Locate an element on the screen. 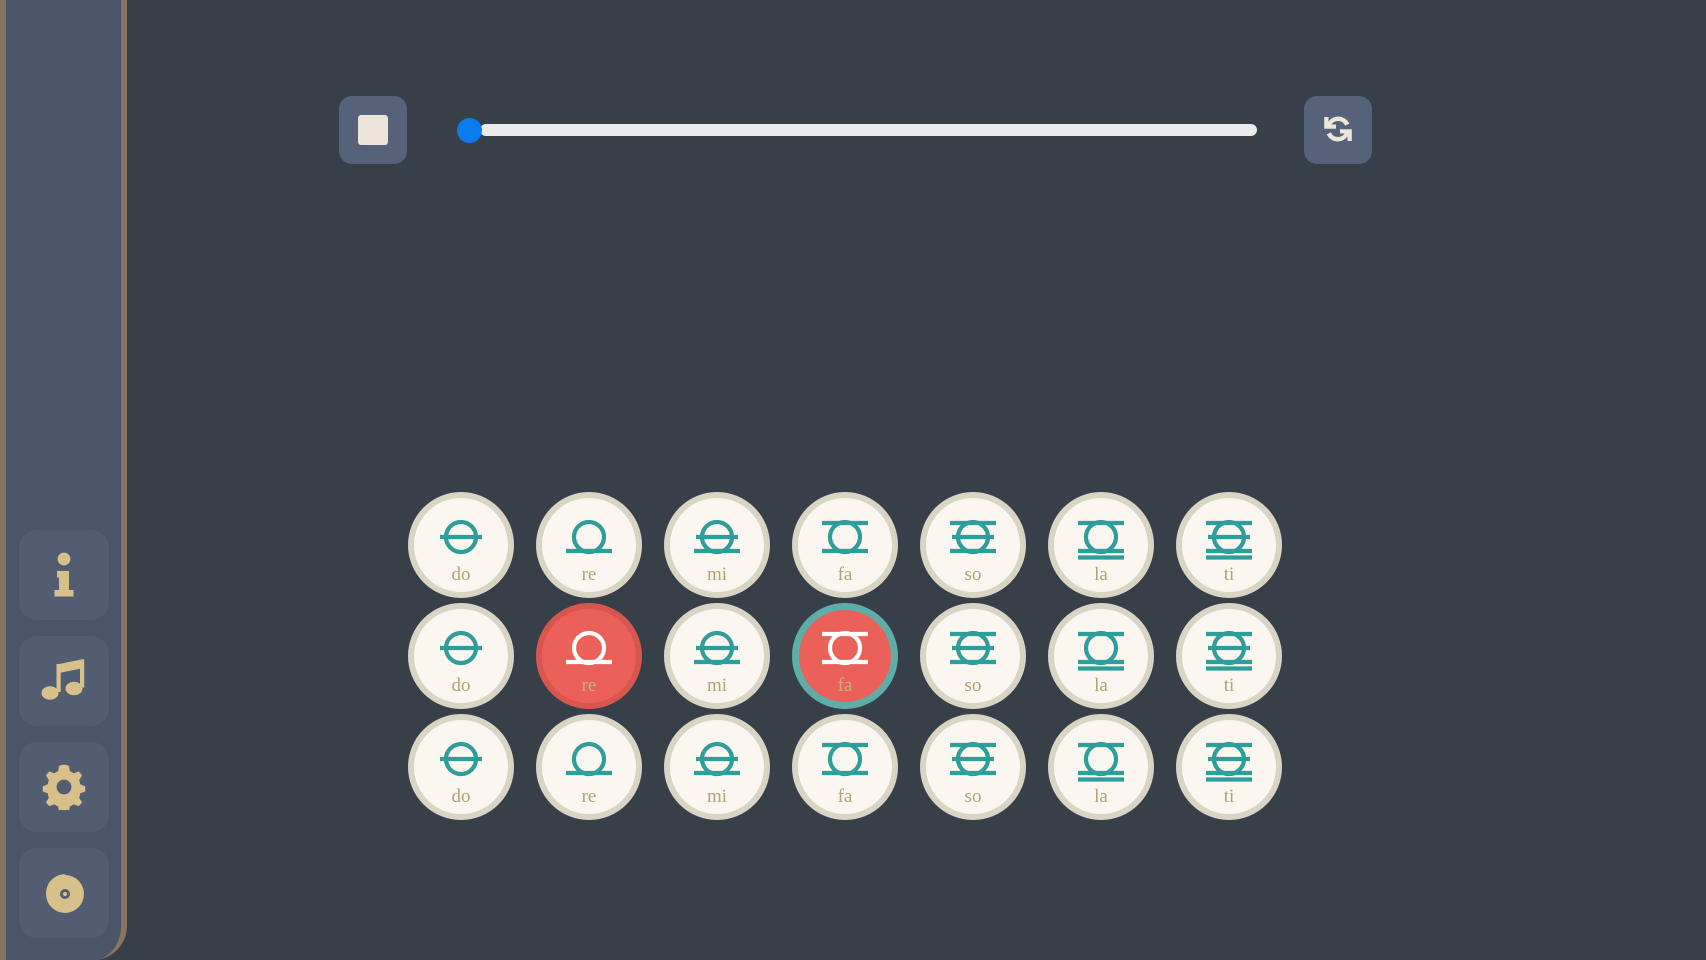  vinyl-record-icon is located at coordinates (64, 893).